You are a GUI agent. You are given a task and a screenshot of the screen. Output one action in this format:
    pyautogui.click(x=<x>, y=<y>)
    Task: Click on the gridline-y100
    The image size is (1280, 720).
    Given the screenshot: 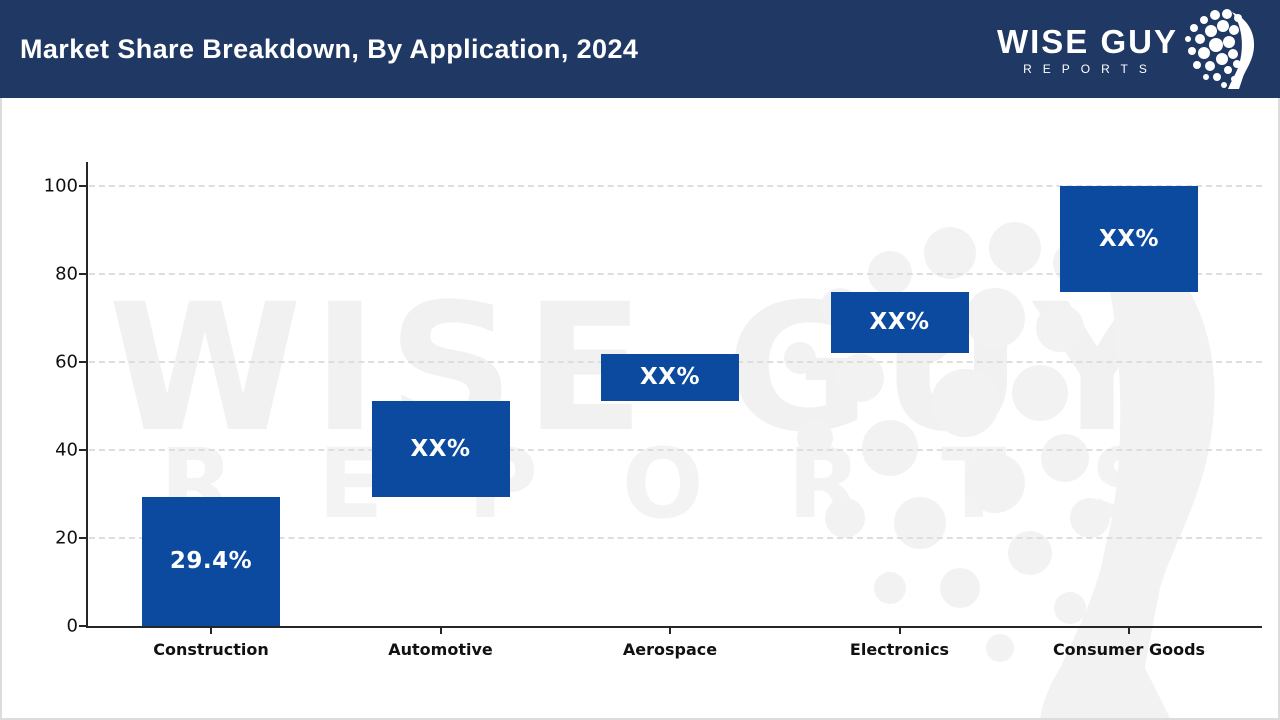 What is the action you would take?
    pyautogui.click(x=675, y=186)
    